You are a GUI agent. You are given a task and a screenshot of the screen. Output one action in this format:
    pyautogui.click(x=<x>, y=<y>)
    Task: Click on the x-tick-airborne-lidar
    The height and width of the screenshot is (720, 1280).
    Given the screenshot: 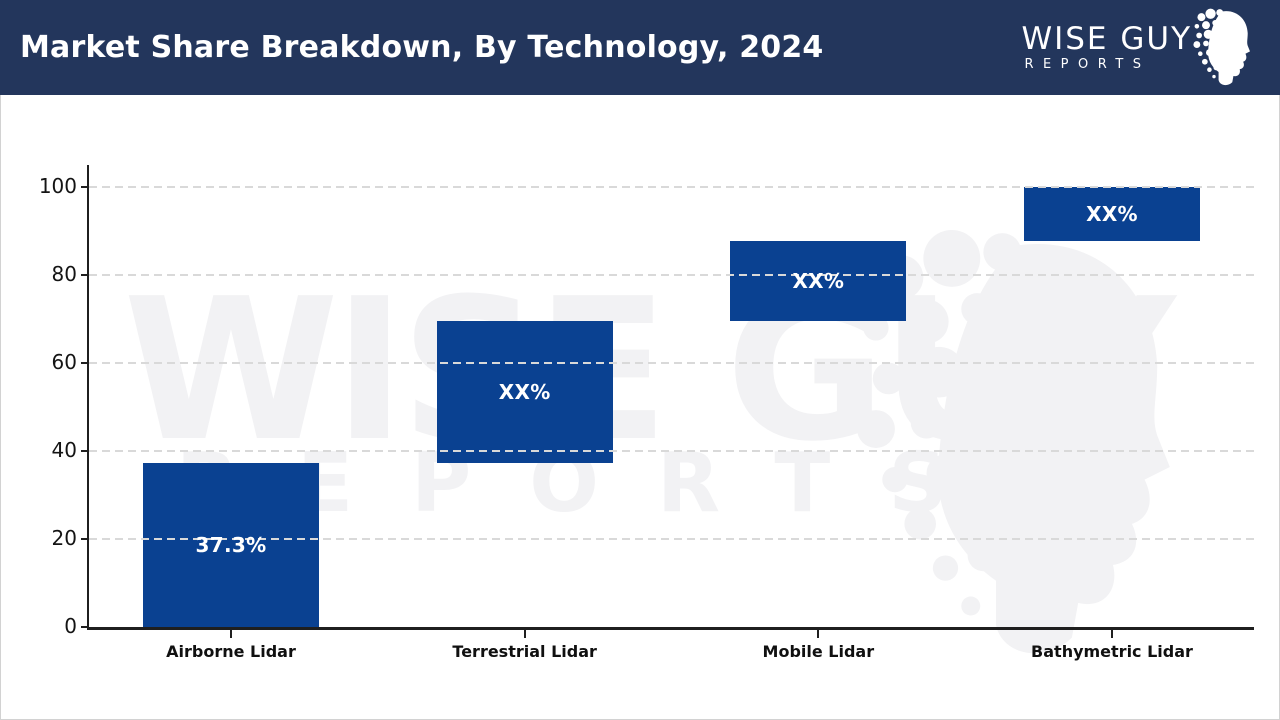 What is the action you would take?
    pyautogui.click(x=231, y=634)
    